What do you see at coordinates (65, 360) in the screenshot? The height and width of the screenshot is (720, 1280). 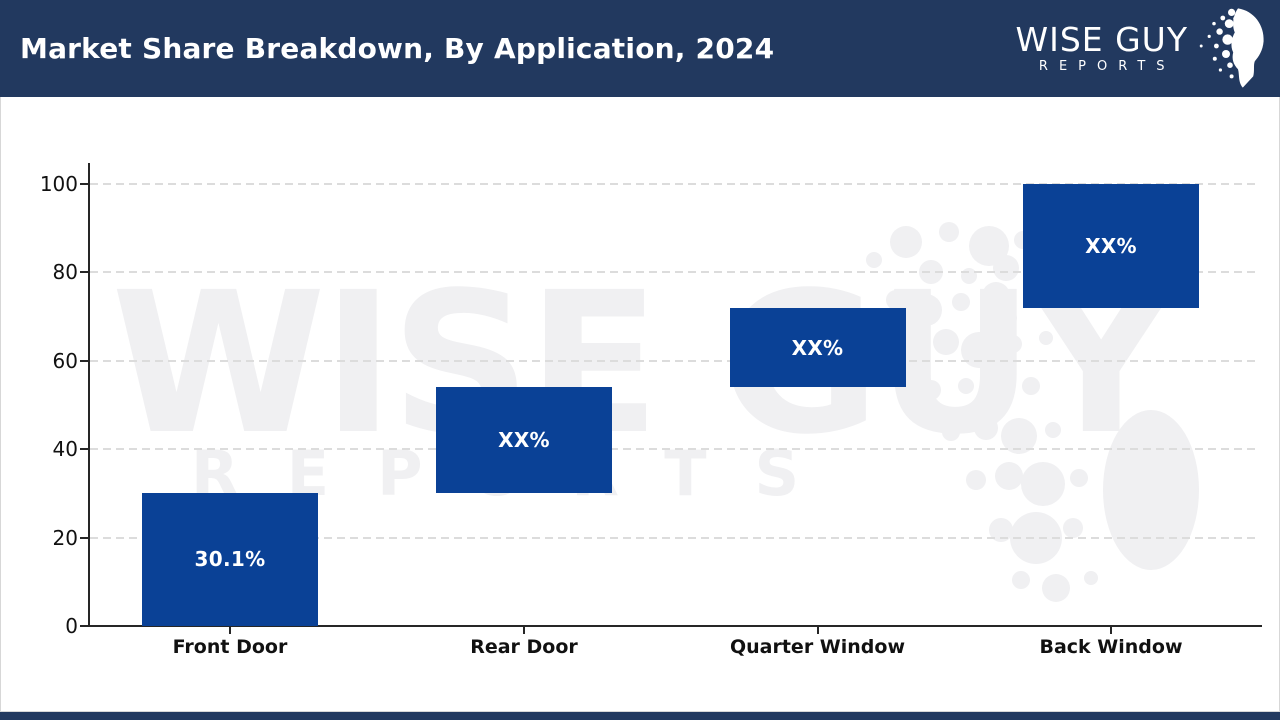 I see `y-tick-label: 60` at bounding box center [65, 360].